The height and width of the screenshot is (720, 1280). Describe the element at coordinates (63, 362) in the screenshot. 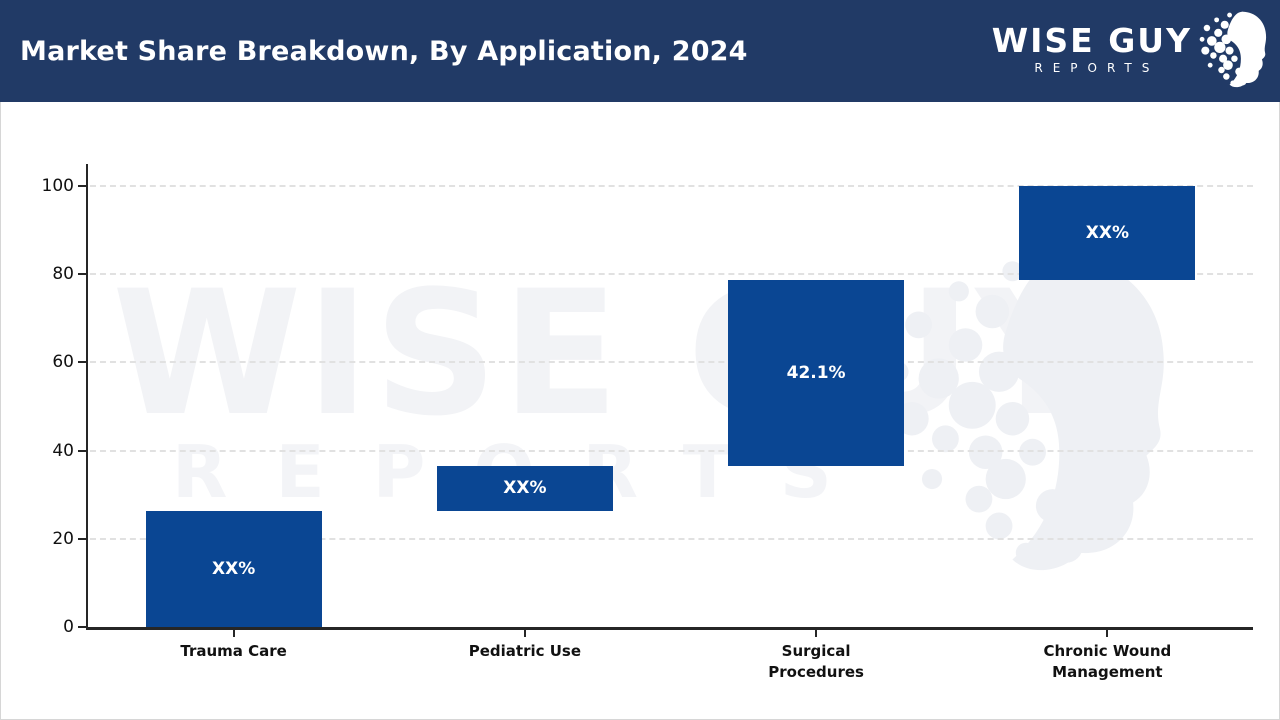

I see `y-tick-label: 60` at that location.